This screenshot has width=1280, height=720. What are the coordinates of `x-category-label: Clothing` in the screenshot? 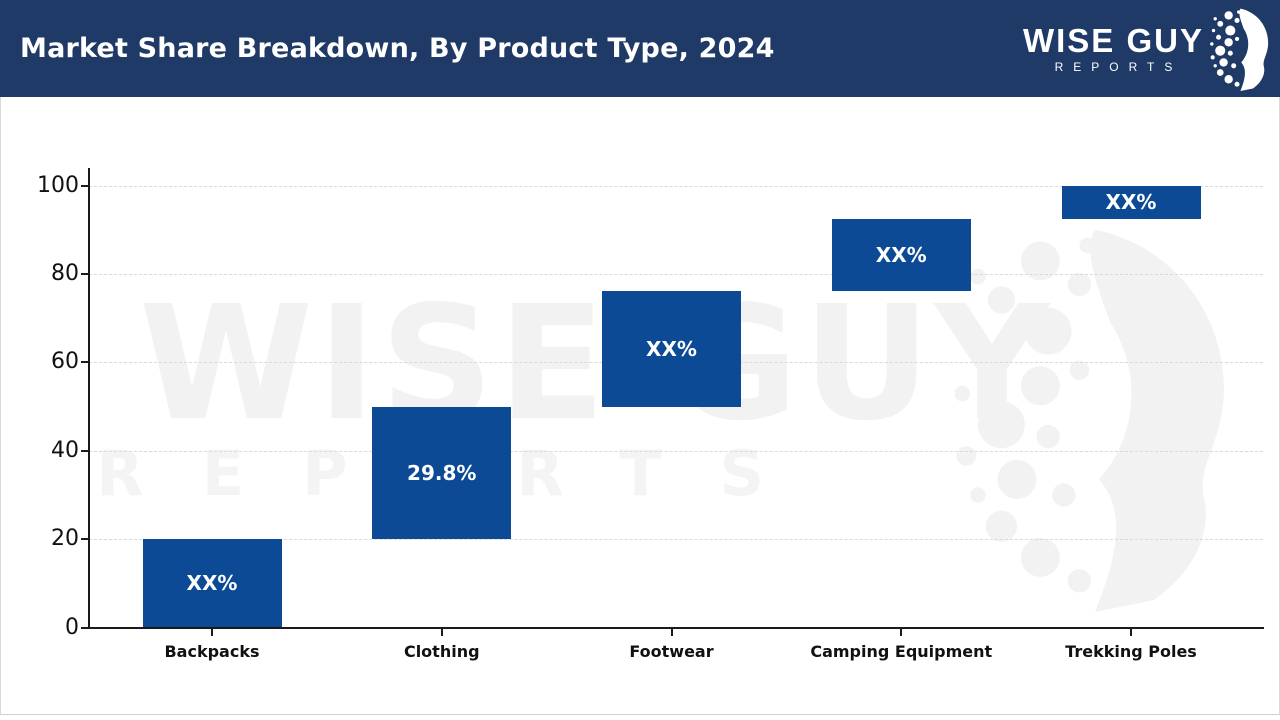 It's located at (441, 651).